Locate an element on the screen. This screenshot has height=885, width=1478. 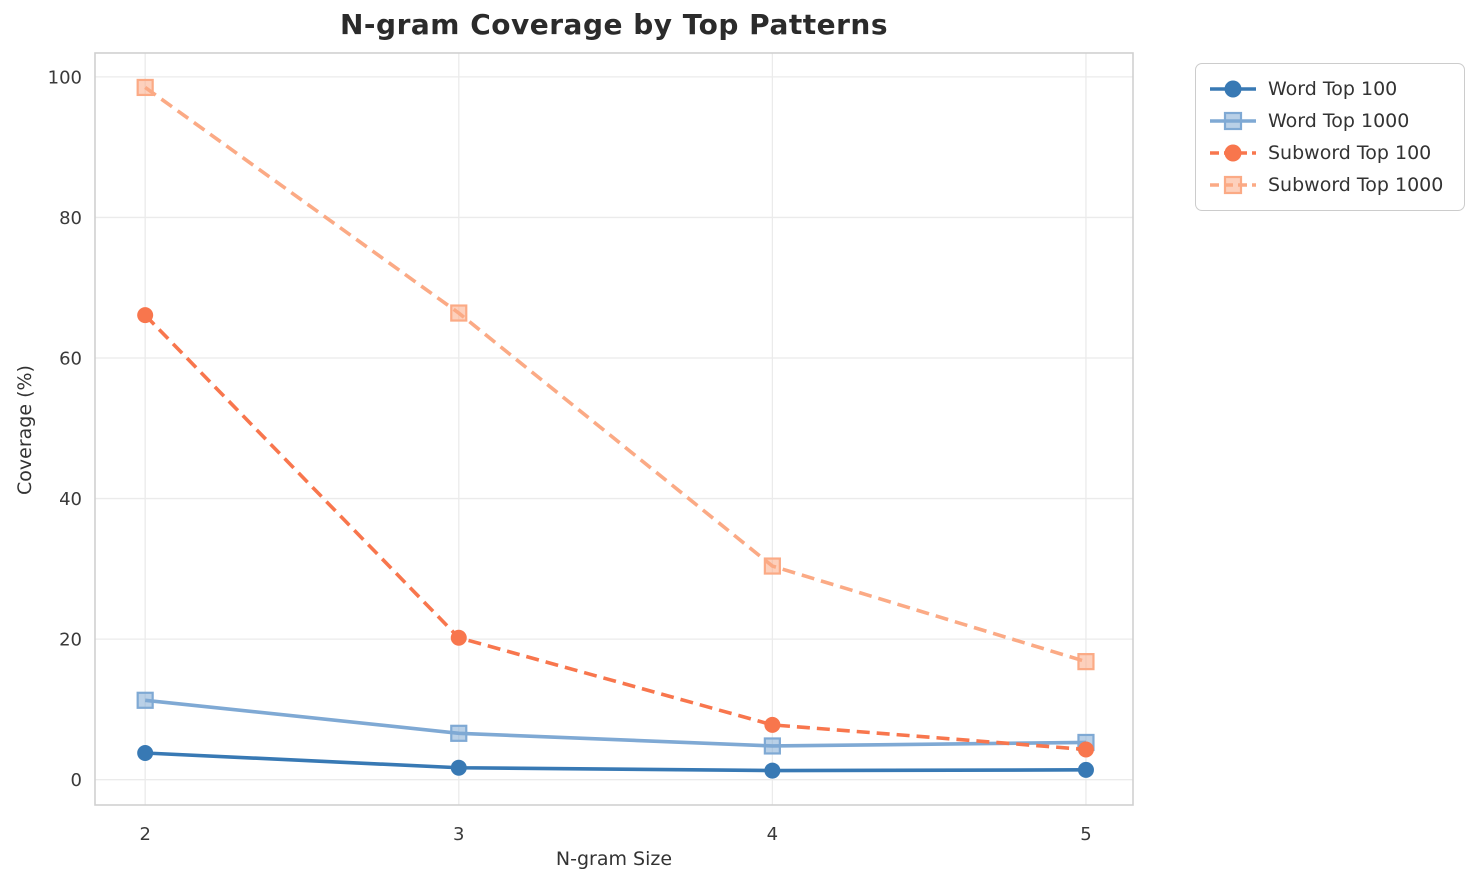
legend-label-word-top-1000: Word Top 1000 is located at coordinates (1339, 121).